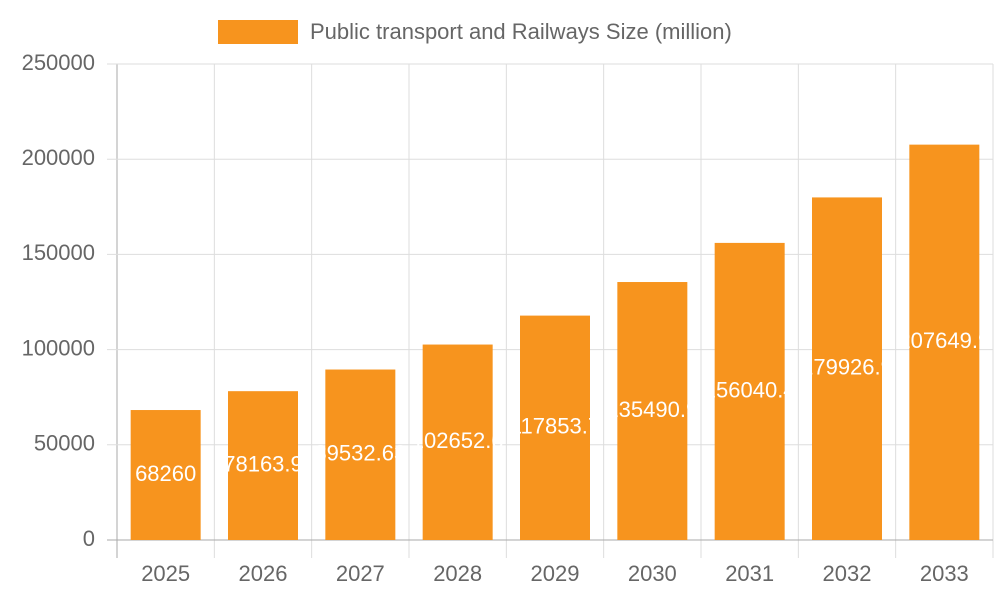  I want to click on x-tick-label: 2032, so click(847, 573).